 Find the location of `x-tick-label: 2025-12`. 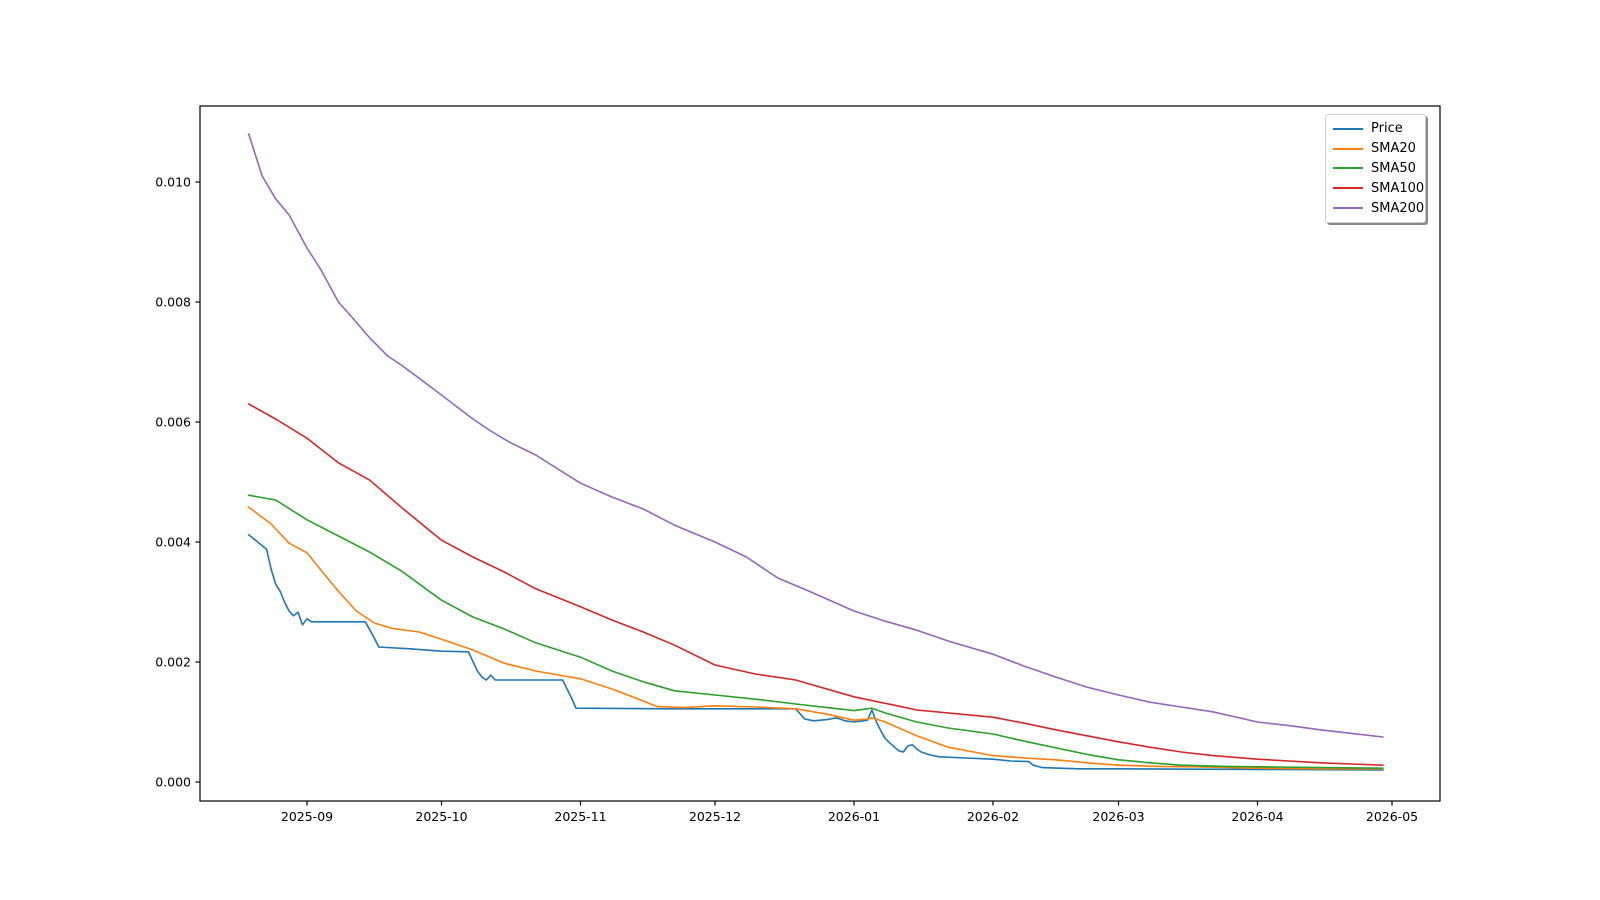

x-tick-label: 2025-12 is located at coordinates (715, 816).